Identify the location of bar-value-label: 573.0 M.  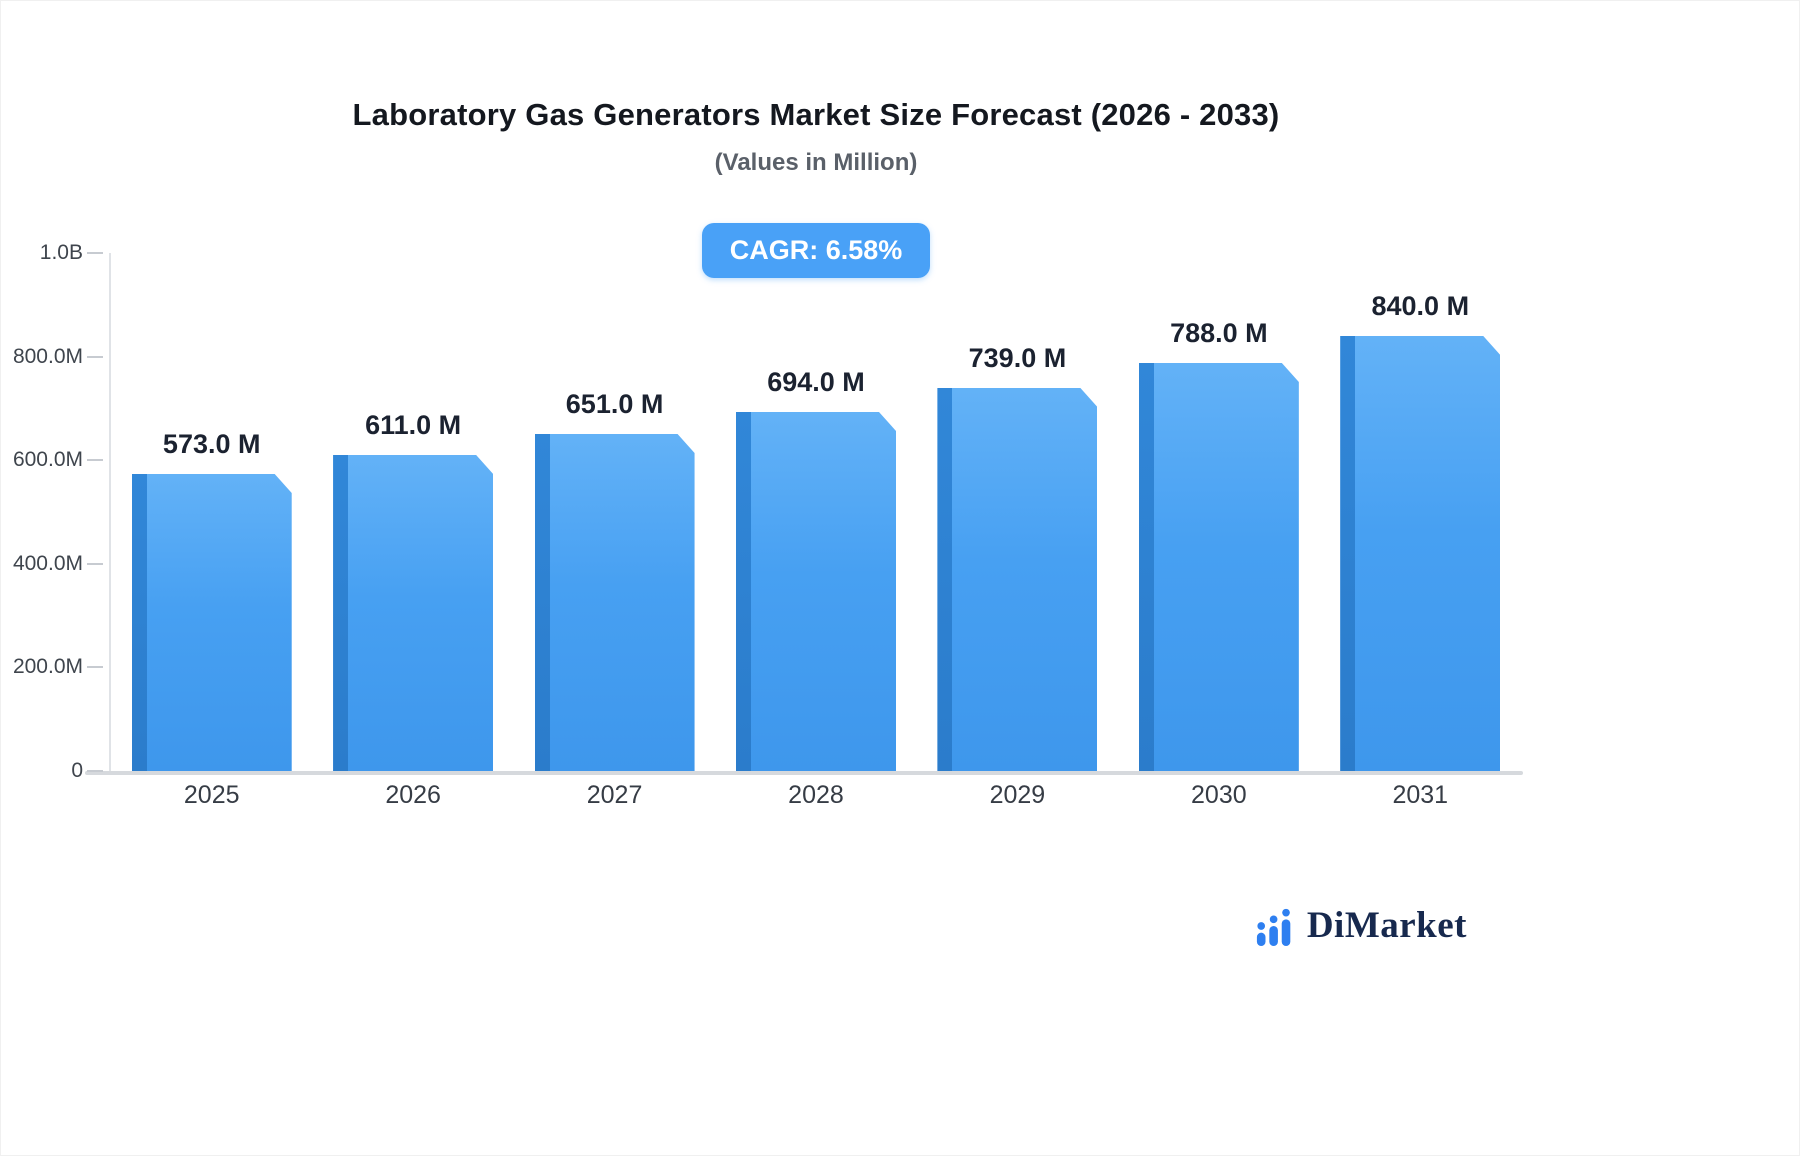
(211, 444).